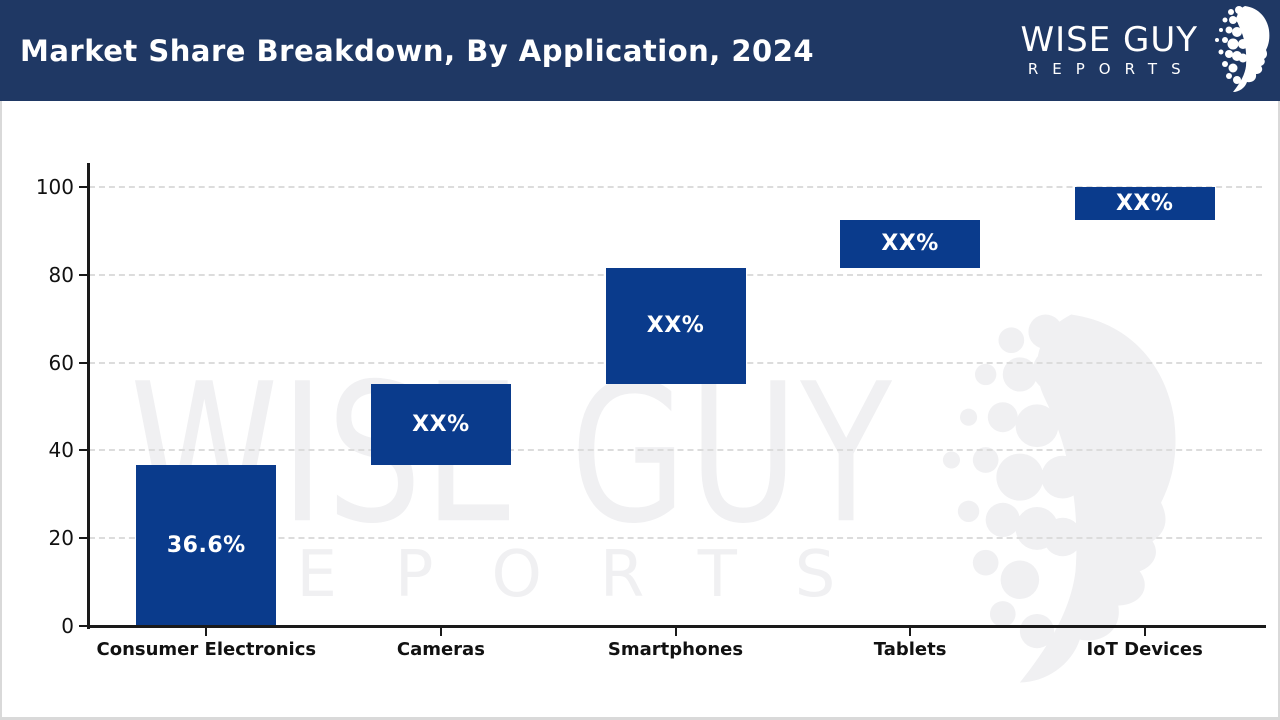  I want to click on logo-wiseguy-text: WISE GUY, so click(1109, 40).